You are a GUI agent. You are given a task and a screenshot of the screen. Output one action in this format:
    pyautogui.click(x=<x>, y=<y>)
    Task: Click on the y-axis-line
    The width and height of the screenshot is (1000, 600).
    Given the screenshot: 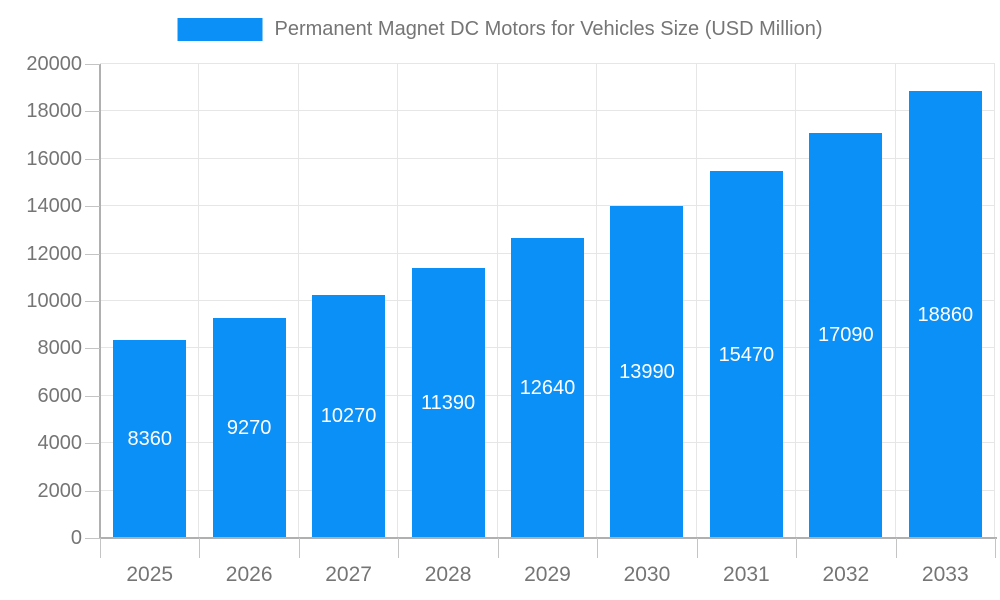 What is the action you would take?
    pyautogui.click(x=100, y=301)
    